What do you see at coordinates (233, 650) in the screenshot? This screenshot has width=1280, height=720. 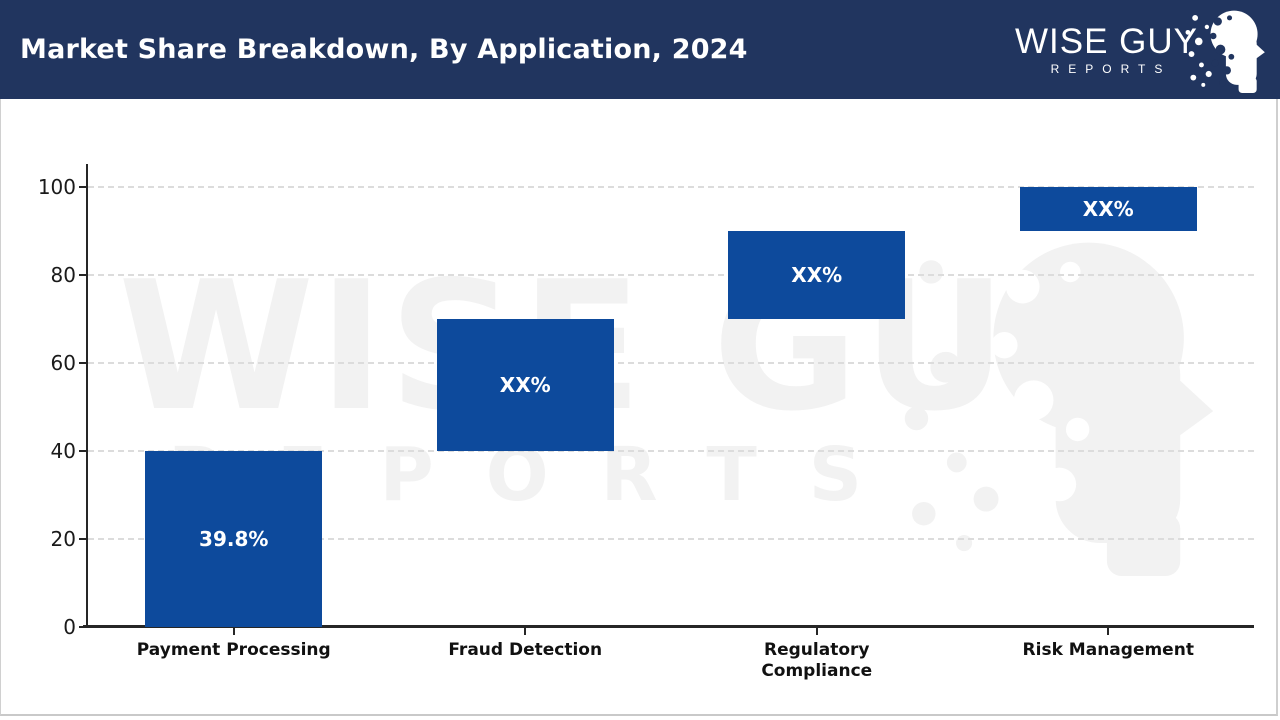 I see `x-axis-label: Payment Processing` at bounding box center [233, 650].